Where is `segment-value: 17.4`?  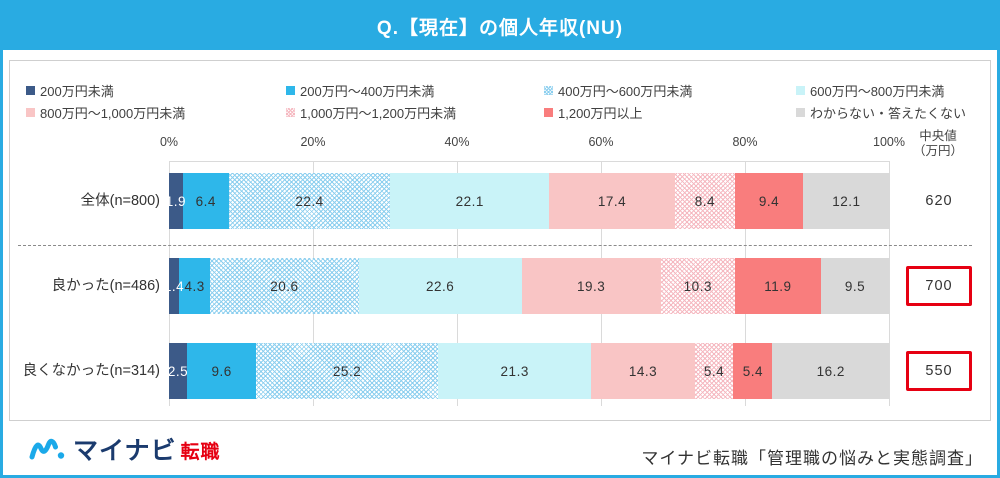
segment-value: 17.4 is located at coordinates (612, 201).